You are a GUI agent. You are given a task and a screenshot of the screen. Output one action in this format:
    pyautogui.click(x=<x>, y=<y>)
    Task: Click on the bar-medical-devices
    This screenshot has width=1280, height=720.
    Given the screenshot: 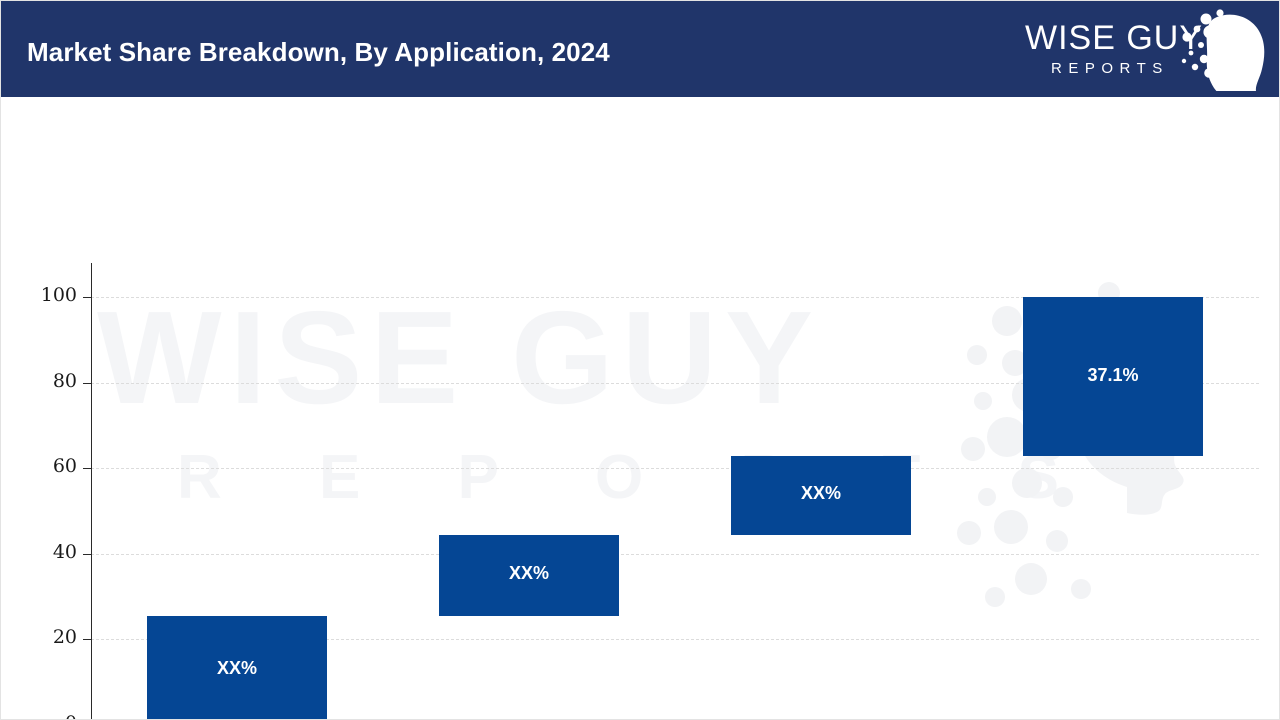 What is the action you would take?
    pyautogui.click(x=821, y=495)
    